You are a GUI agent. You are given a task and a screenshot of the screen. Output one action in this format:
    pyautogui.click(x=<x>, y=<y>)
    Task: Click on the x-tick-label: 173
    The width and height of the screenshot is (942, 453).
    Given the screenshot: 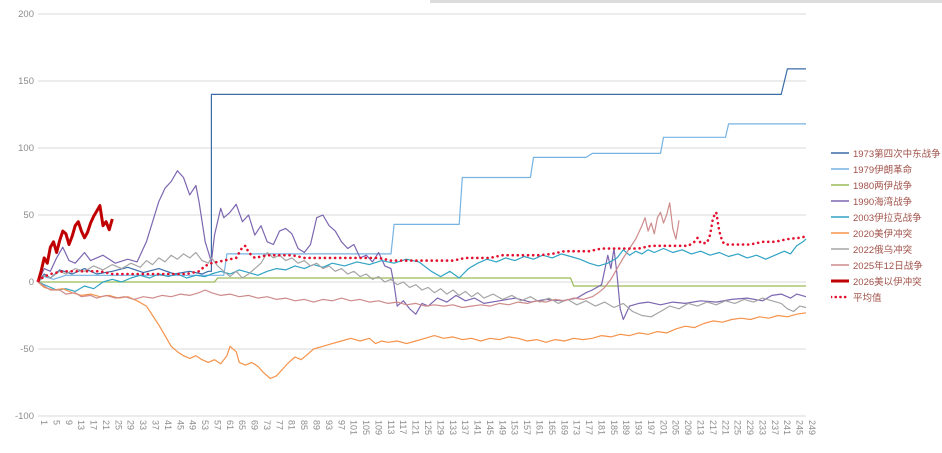 What is the action you would take?
    pyautogui.click(x=577, y=427)
    